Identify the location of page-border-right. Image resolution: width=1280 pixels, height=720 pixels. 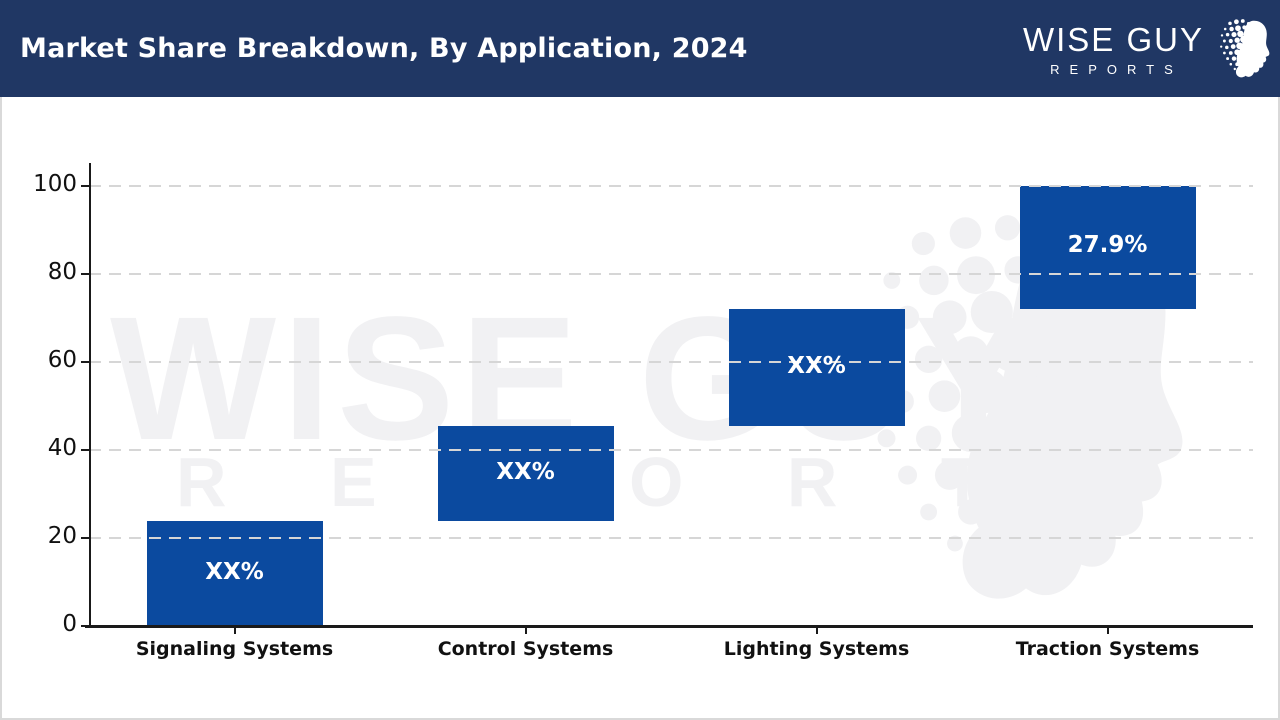
(1279, 408).